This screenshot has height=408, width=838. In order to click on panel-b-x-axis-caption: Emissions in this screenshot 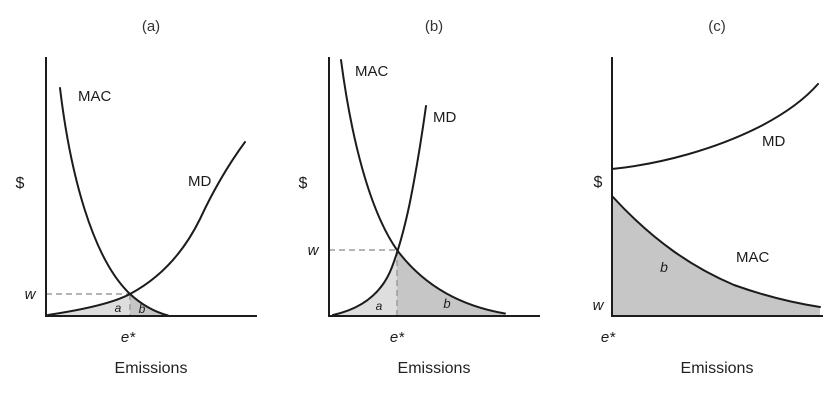, I will do `click(434, 368)`.